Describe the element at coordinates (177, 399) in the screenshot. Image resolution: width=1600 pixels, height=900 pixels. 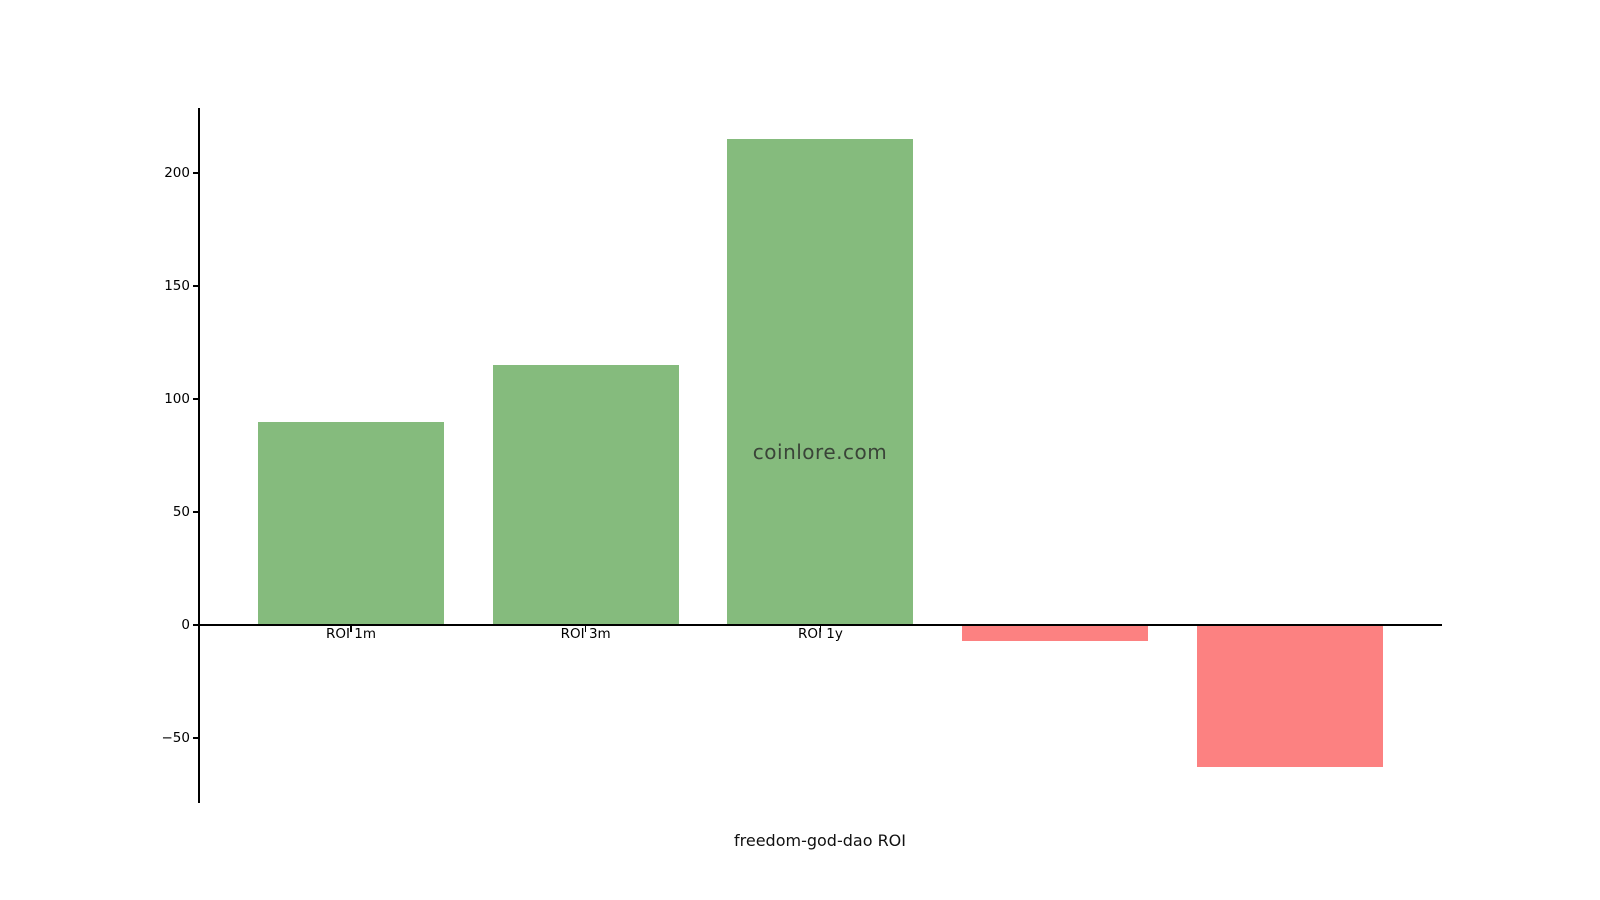
I see `y-tick-label: 100` at that location.